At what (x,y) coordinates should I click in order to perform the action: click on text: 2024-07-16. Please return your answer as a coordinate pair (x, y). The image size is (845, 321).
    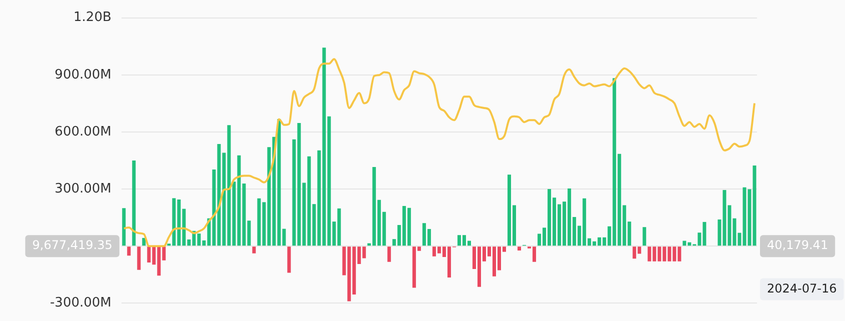
    Looking at the image, I should click on (802, 288).